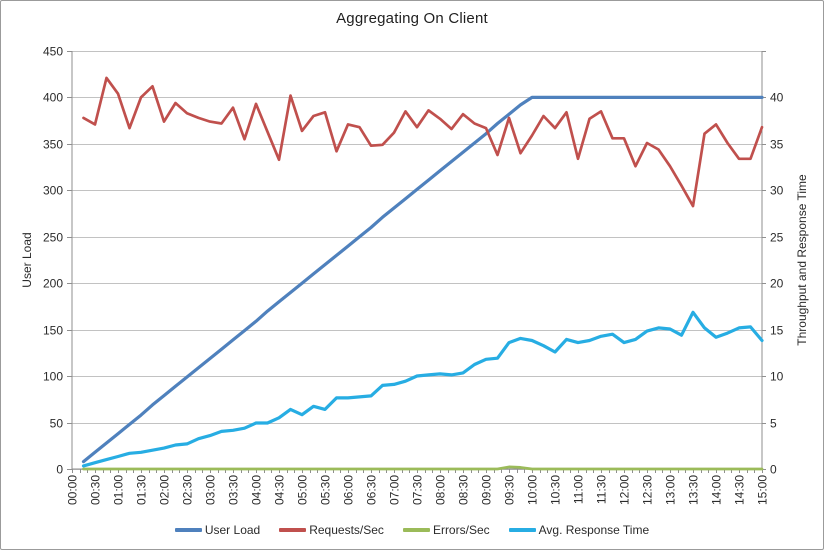 The image size is (824, 550). What do you see at coordinates (119, 490) in the screenshot?
I see `x-axis-tick-label: 01:00` at bounding box center [119, 490].